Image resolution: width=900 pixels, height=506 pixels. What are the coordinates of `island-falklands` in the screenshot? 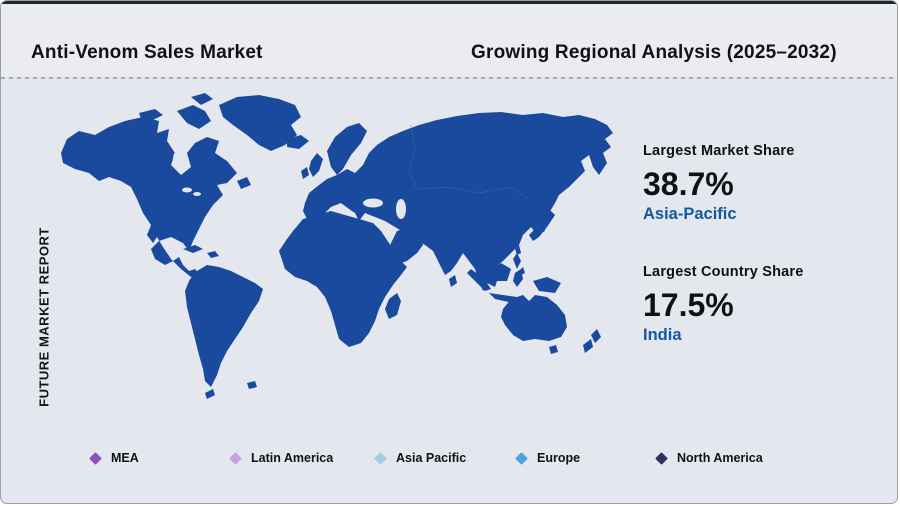 It's located at (252, 385).